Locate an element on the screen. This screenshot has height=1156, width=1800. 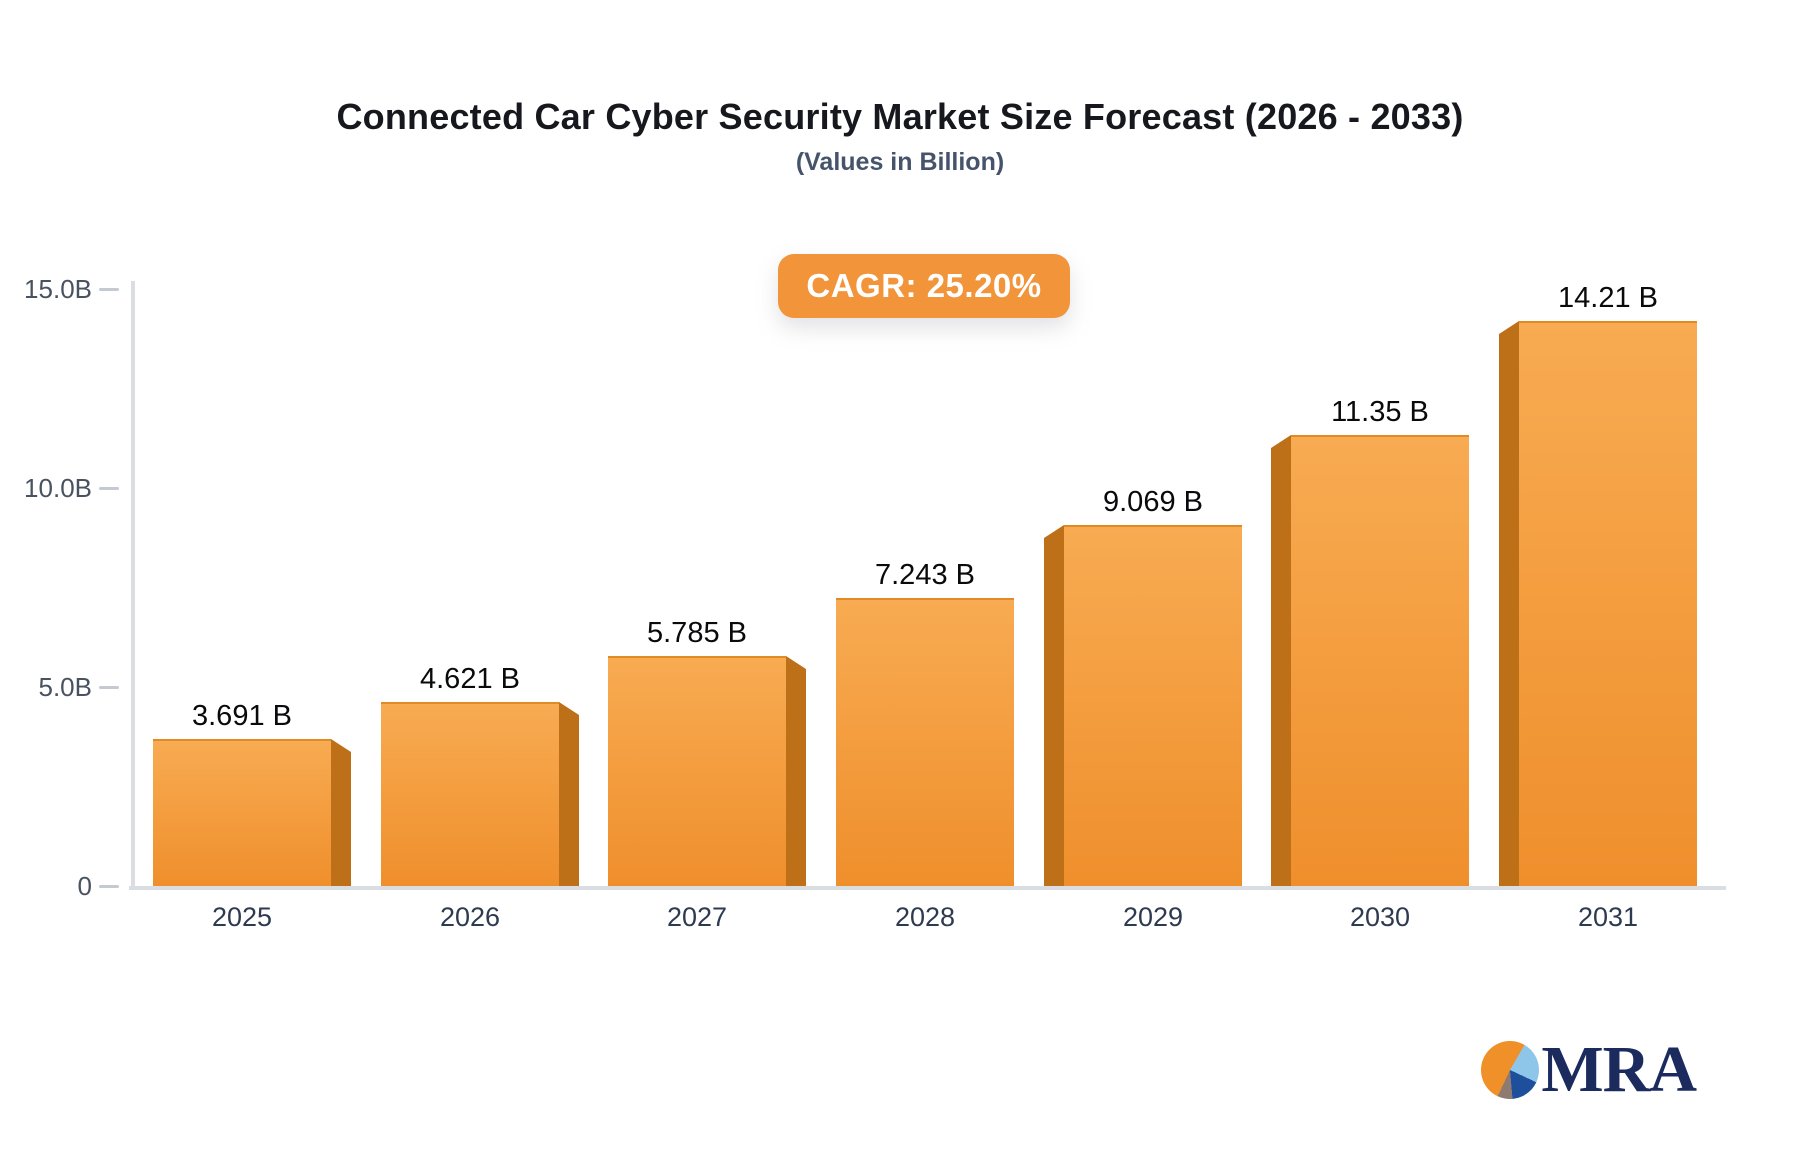
y-tick-label: 15.0B is located at coordinates (58, 289).